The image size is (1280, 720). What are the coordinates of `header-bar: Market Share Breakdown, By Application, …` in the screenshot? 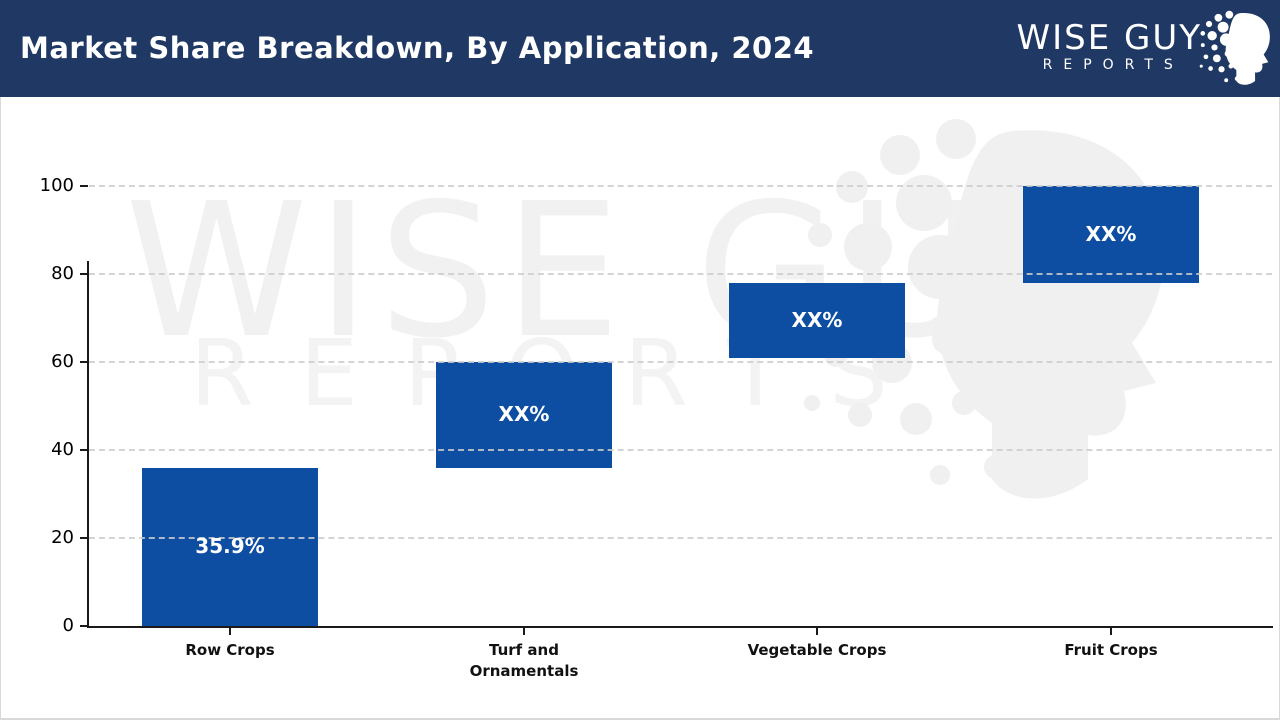 It's located at (640, 48).